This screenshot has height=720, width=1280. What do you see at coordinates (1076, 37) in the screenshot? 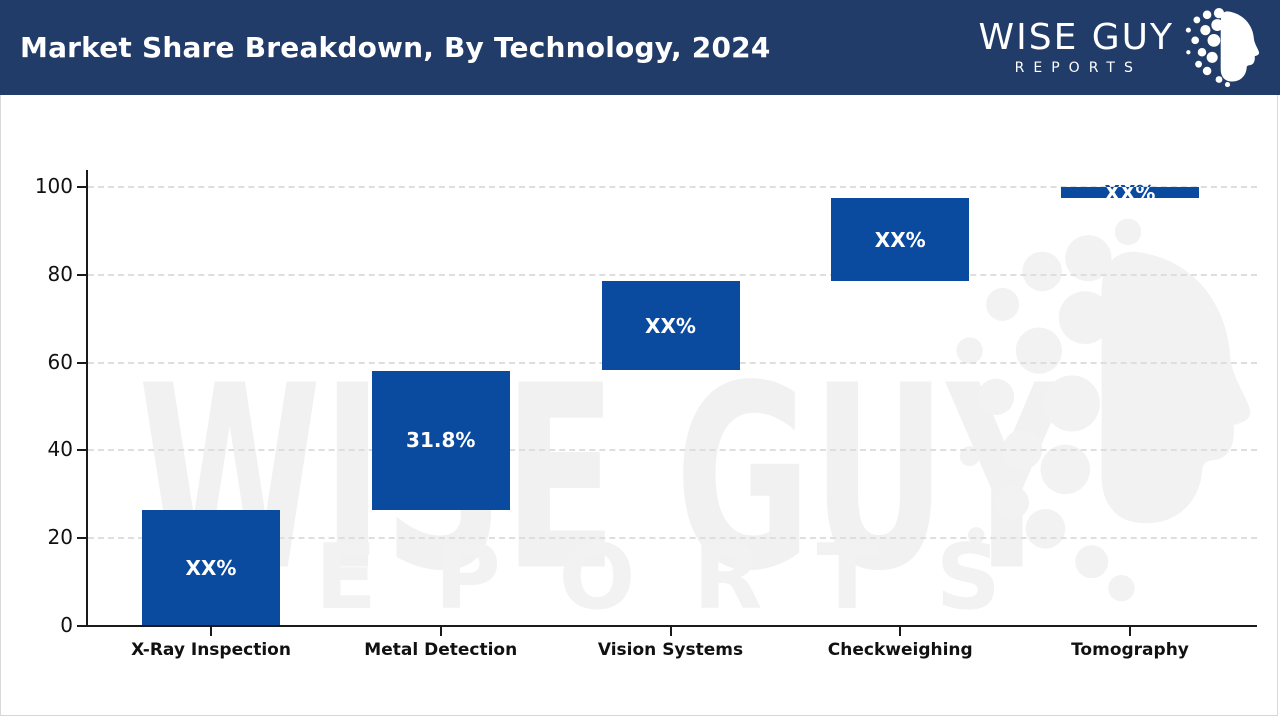
I see `brand-name: WISE GUY` at bounding box center [1076, 37].